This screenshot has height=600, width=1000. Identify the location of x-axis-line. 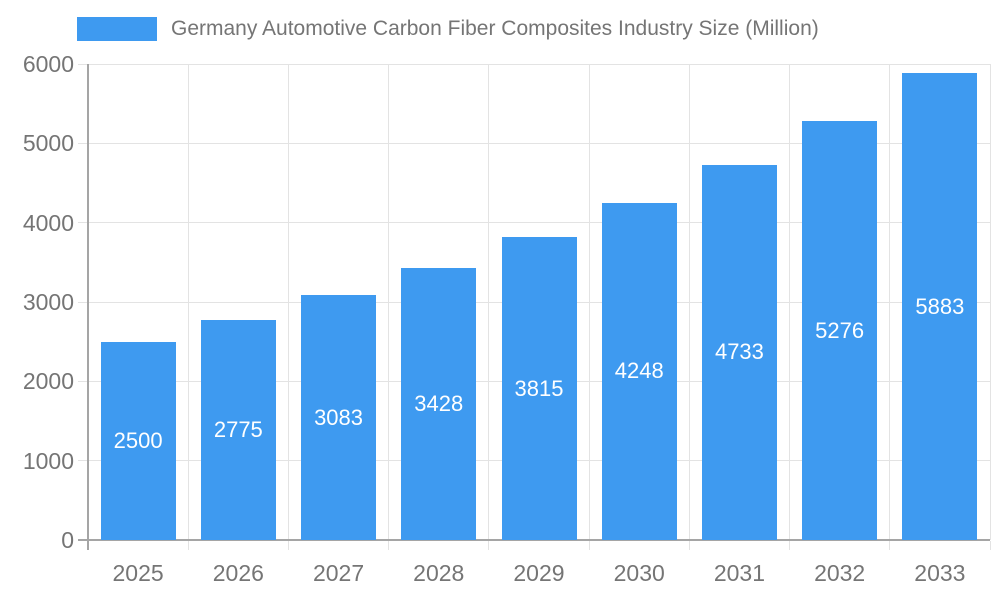
(534, 540).